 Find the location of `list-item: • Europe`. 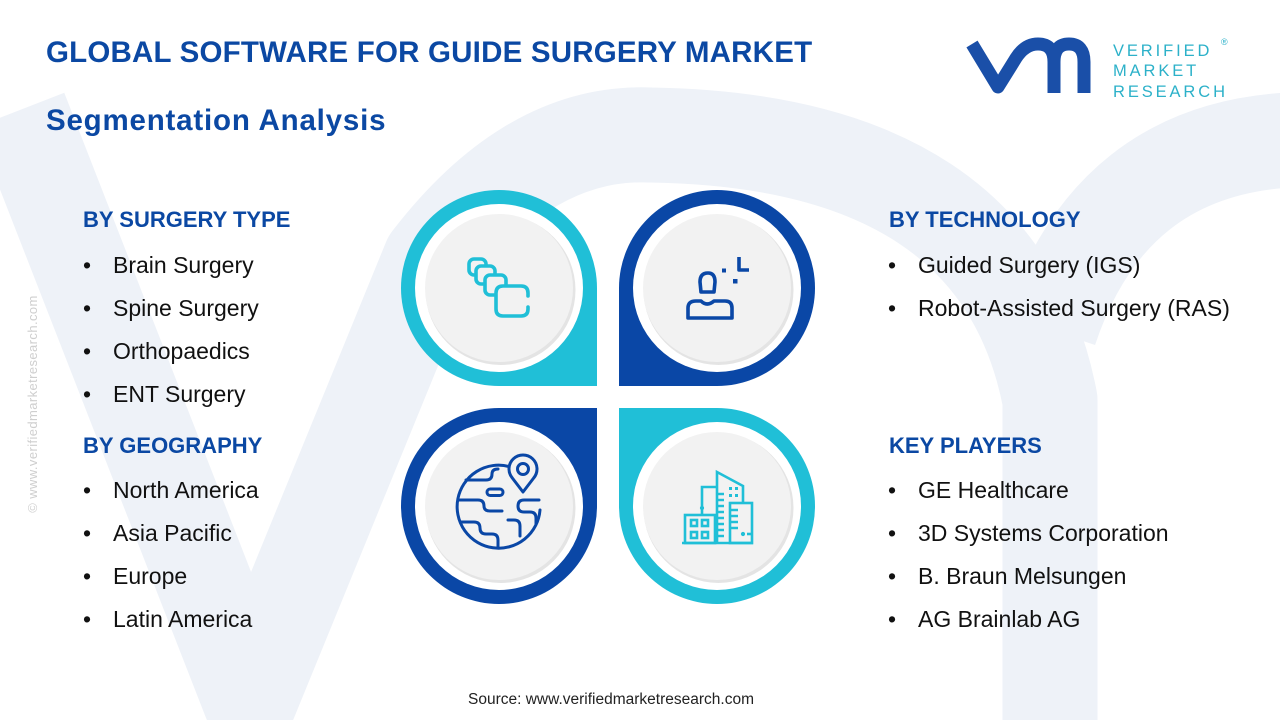

list-item: • Europe is located at coordinates (233, 576).